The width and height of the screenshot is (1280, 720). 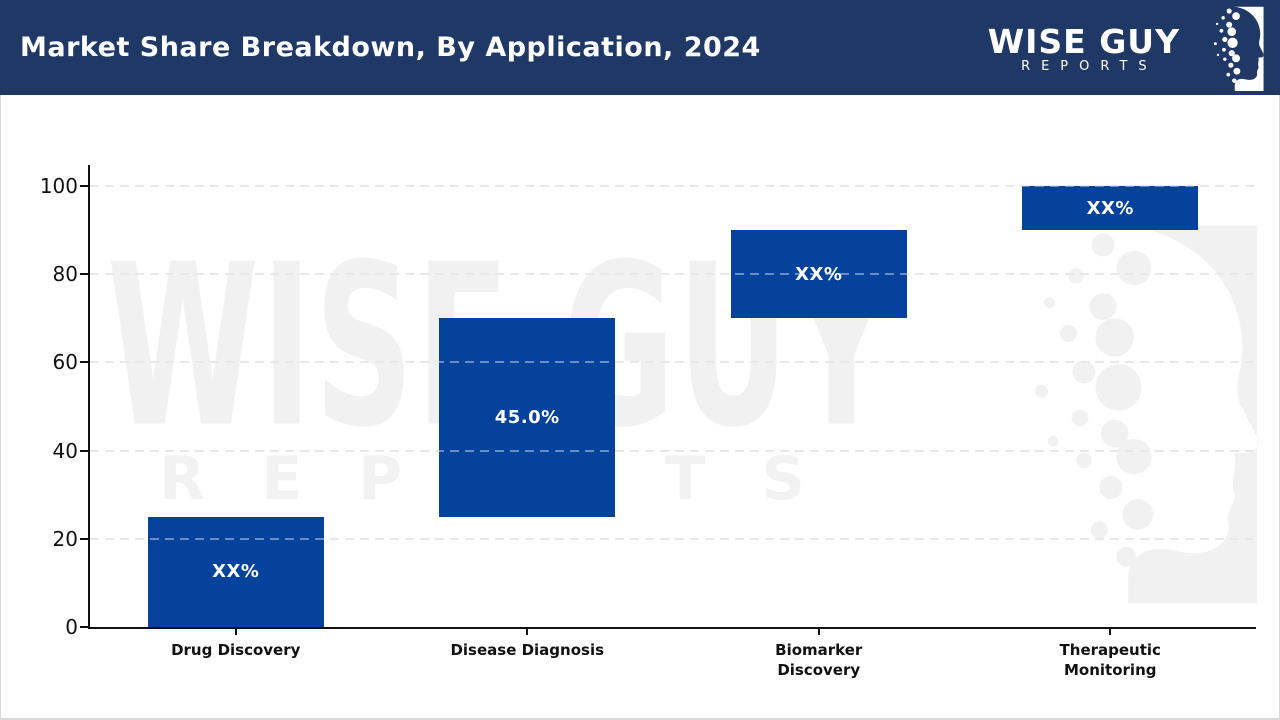 I want to click on bar-value-label: 45.0%, so click(x=527, y=418).